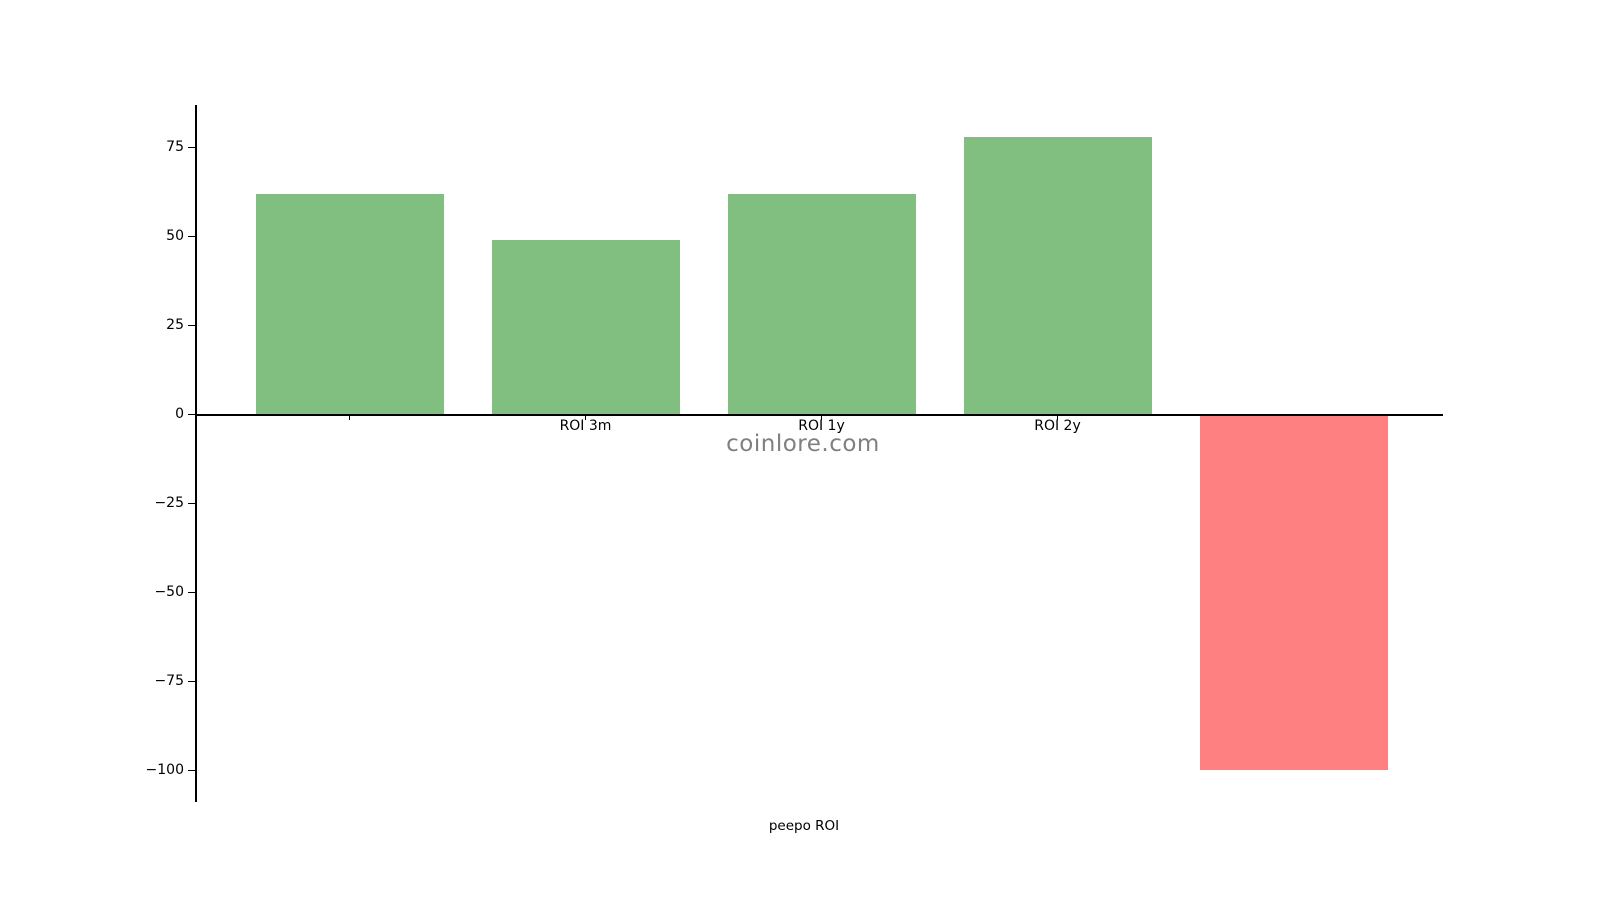 Image resolution: width=1600 pixels, height=900 pixels. Describe the element at coordinates (169, 592) in the screenshot. I see `y-tick-label: −50` at that location.